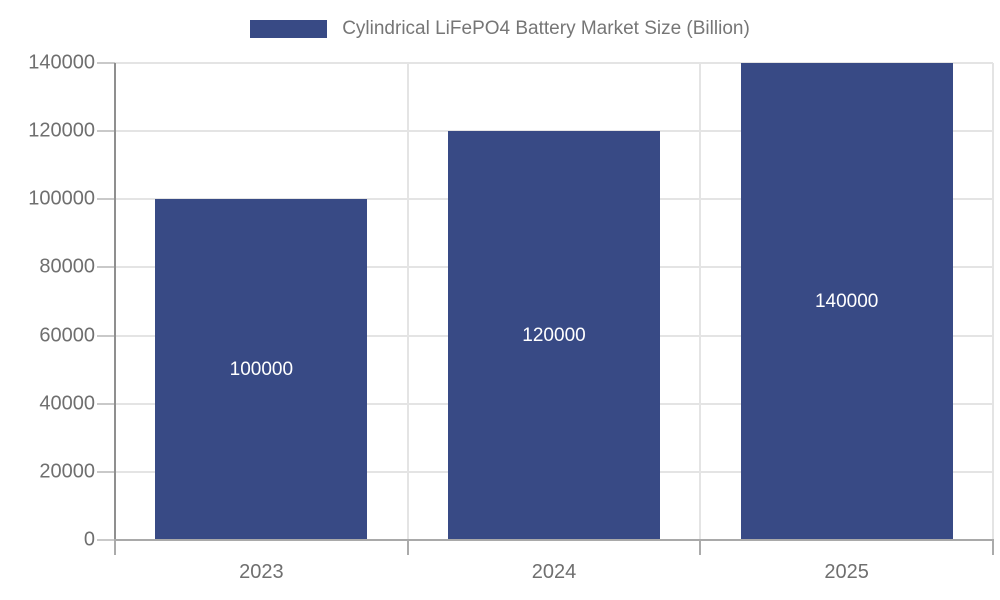 The height and width of the screenshot is (600, 1000). What do you see at coordinates (61, 130) in the screenshot?
I see `y-tick-label: 120000` at bounding box center [61, 130].